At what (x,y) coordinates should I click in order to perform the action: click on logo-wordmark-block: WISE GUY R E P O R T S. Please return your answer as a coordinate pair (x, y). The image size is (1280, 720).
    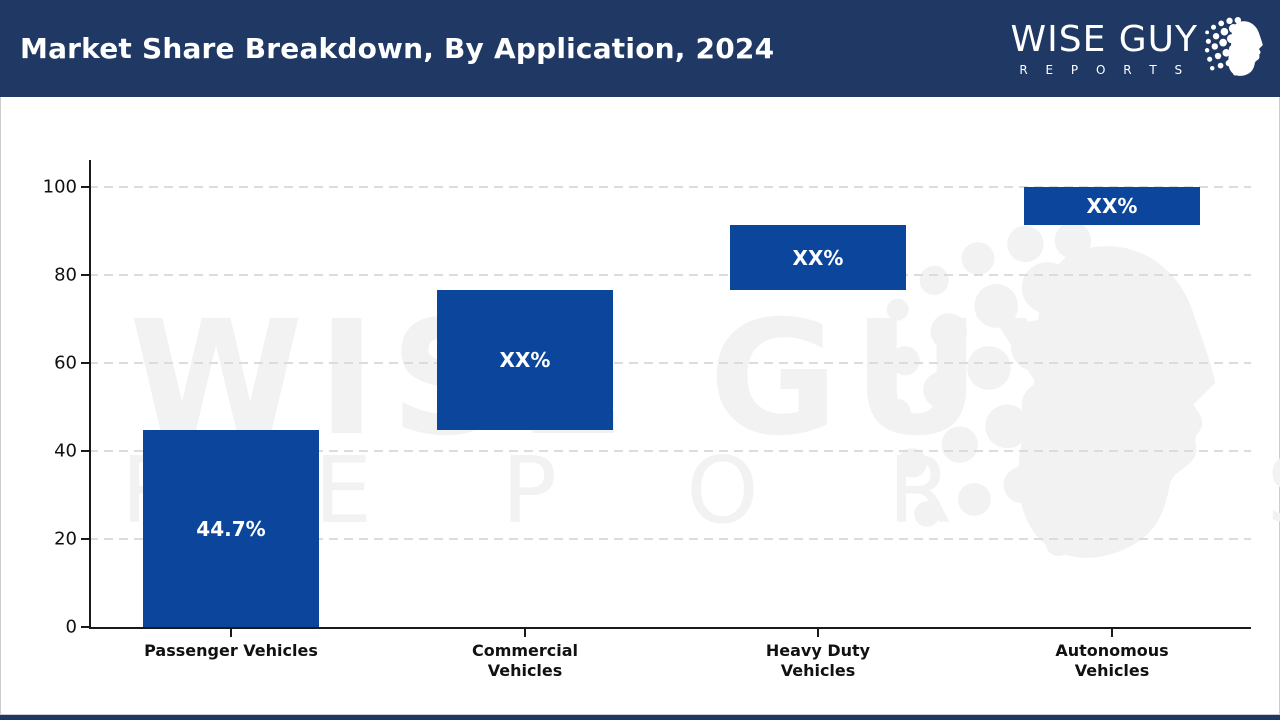
    Looking at the image, I should click on (1104, 47).